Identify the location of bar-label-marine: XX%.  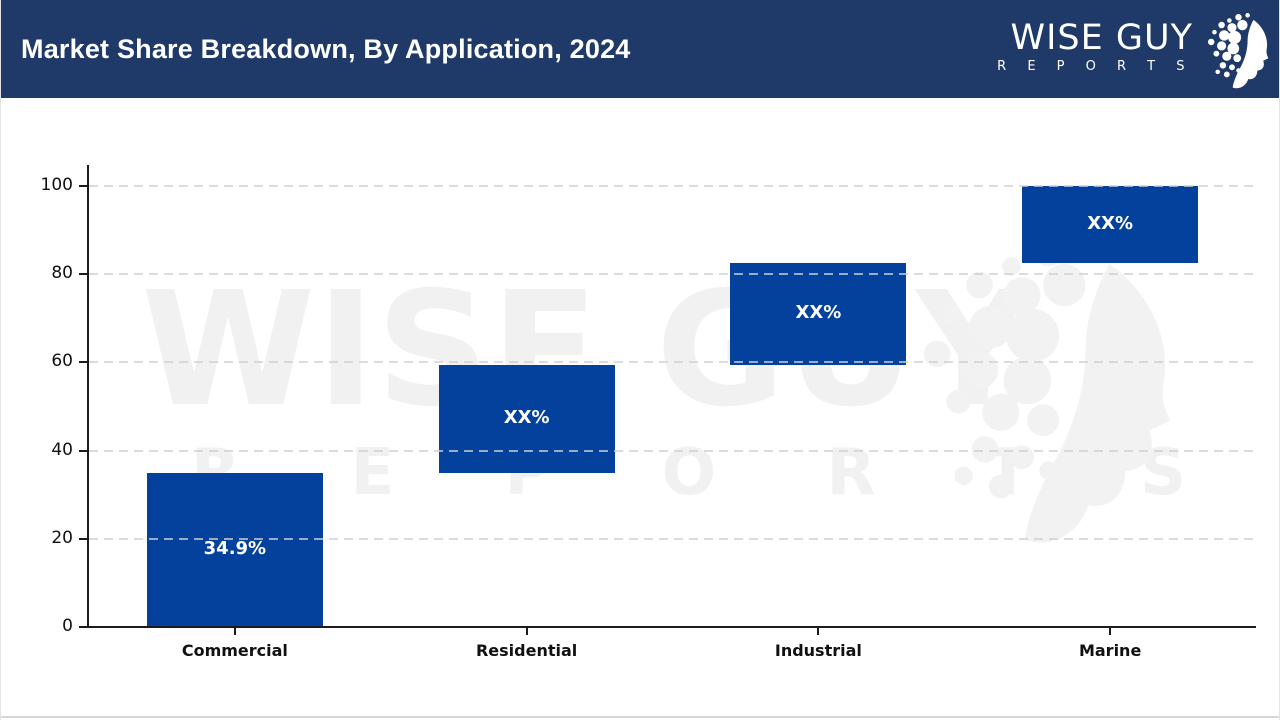
(1110, 223).